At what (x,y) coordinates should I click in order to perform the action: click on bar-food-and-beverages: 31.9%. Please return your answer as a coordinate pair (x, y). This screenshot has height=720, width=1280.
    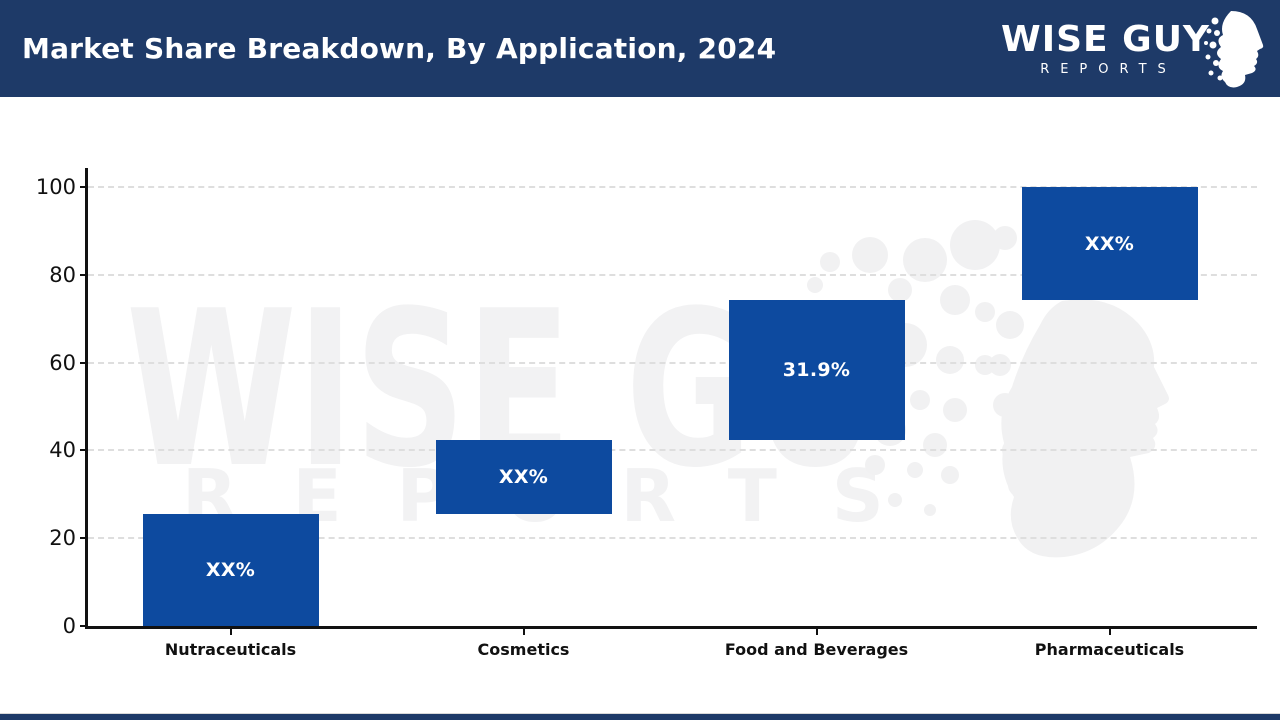
    Looking at the image, I should click on (816, 370).